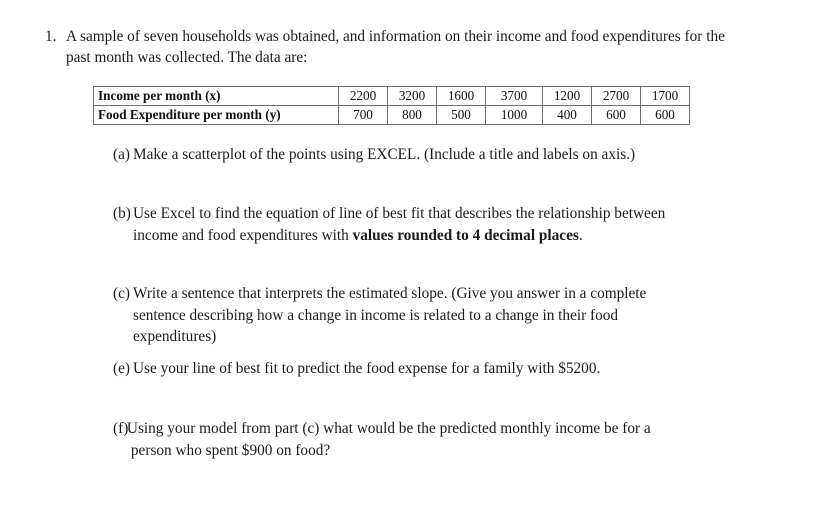  What do you see at coordinates (51, 36) in the screenshot?
I see `problem-number: 1.` at bounding box center [51, 36].